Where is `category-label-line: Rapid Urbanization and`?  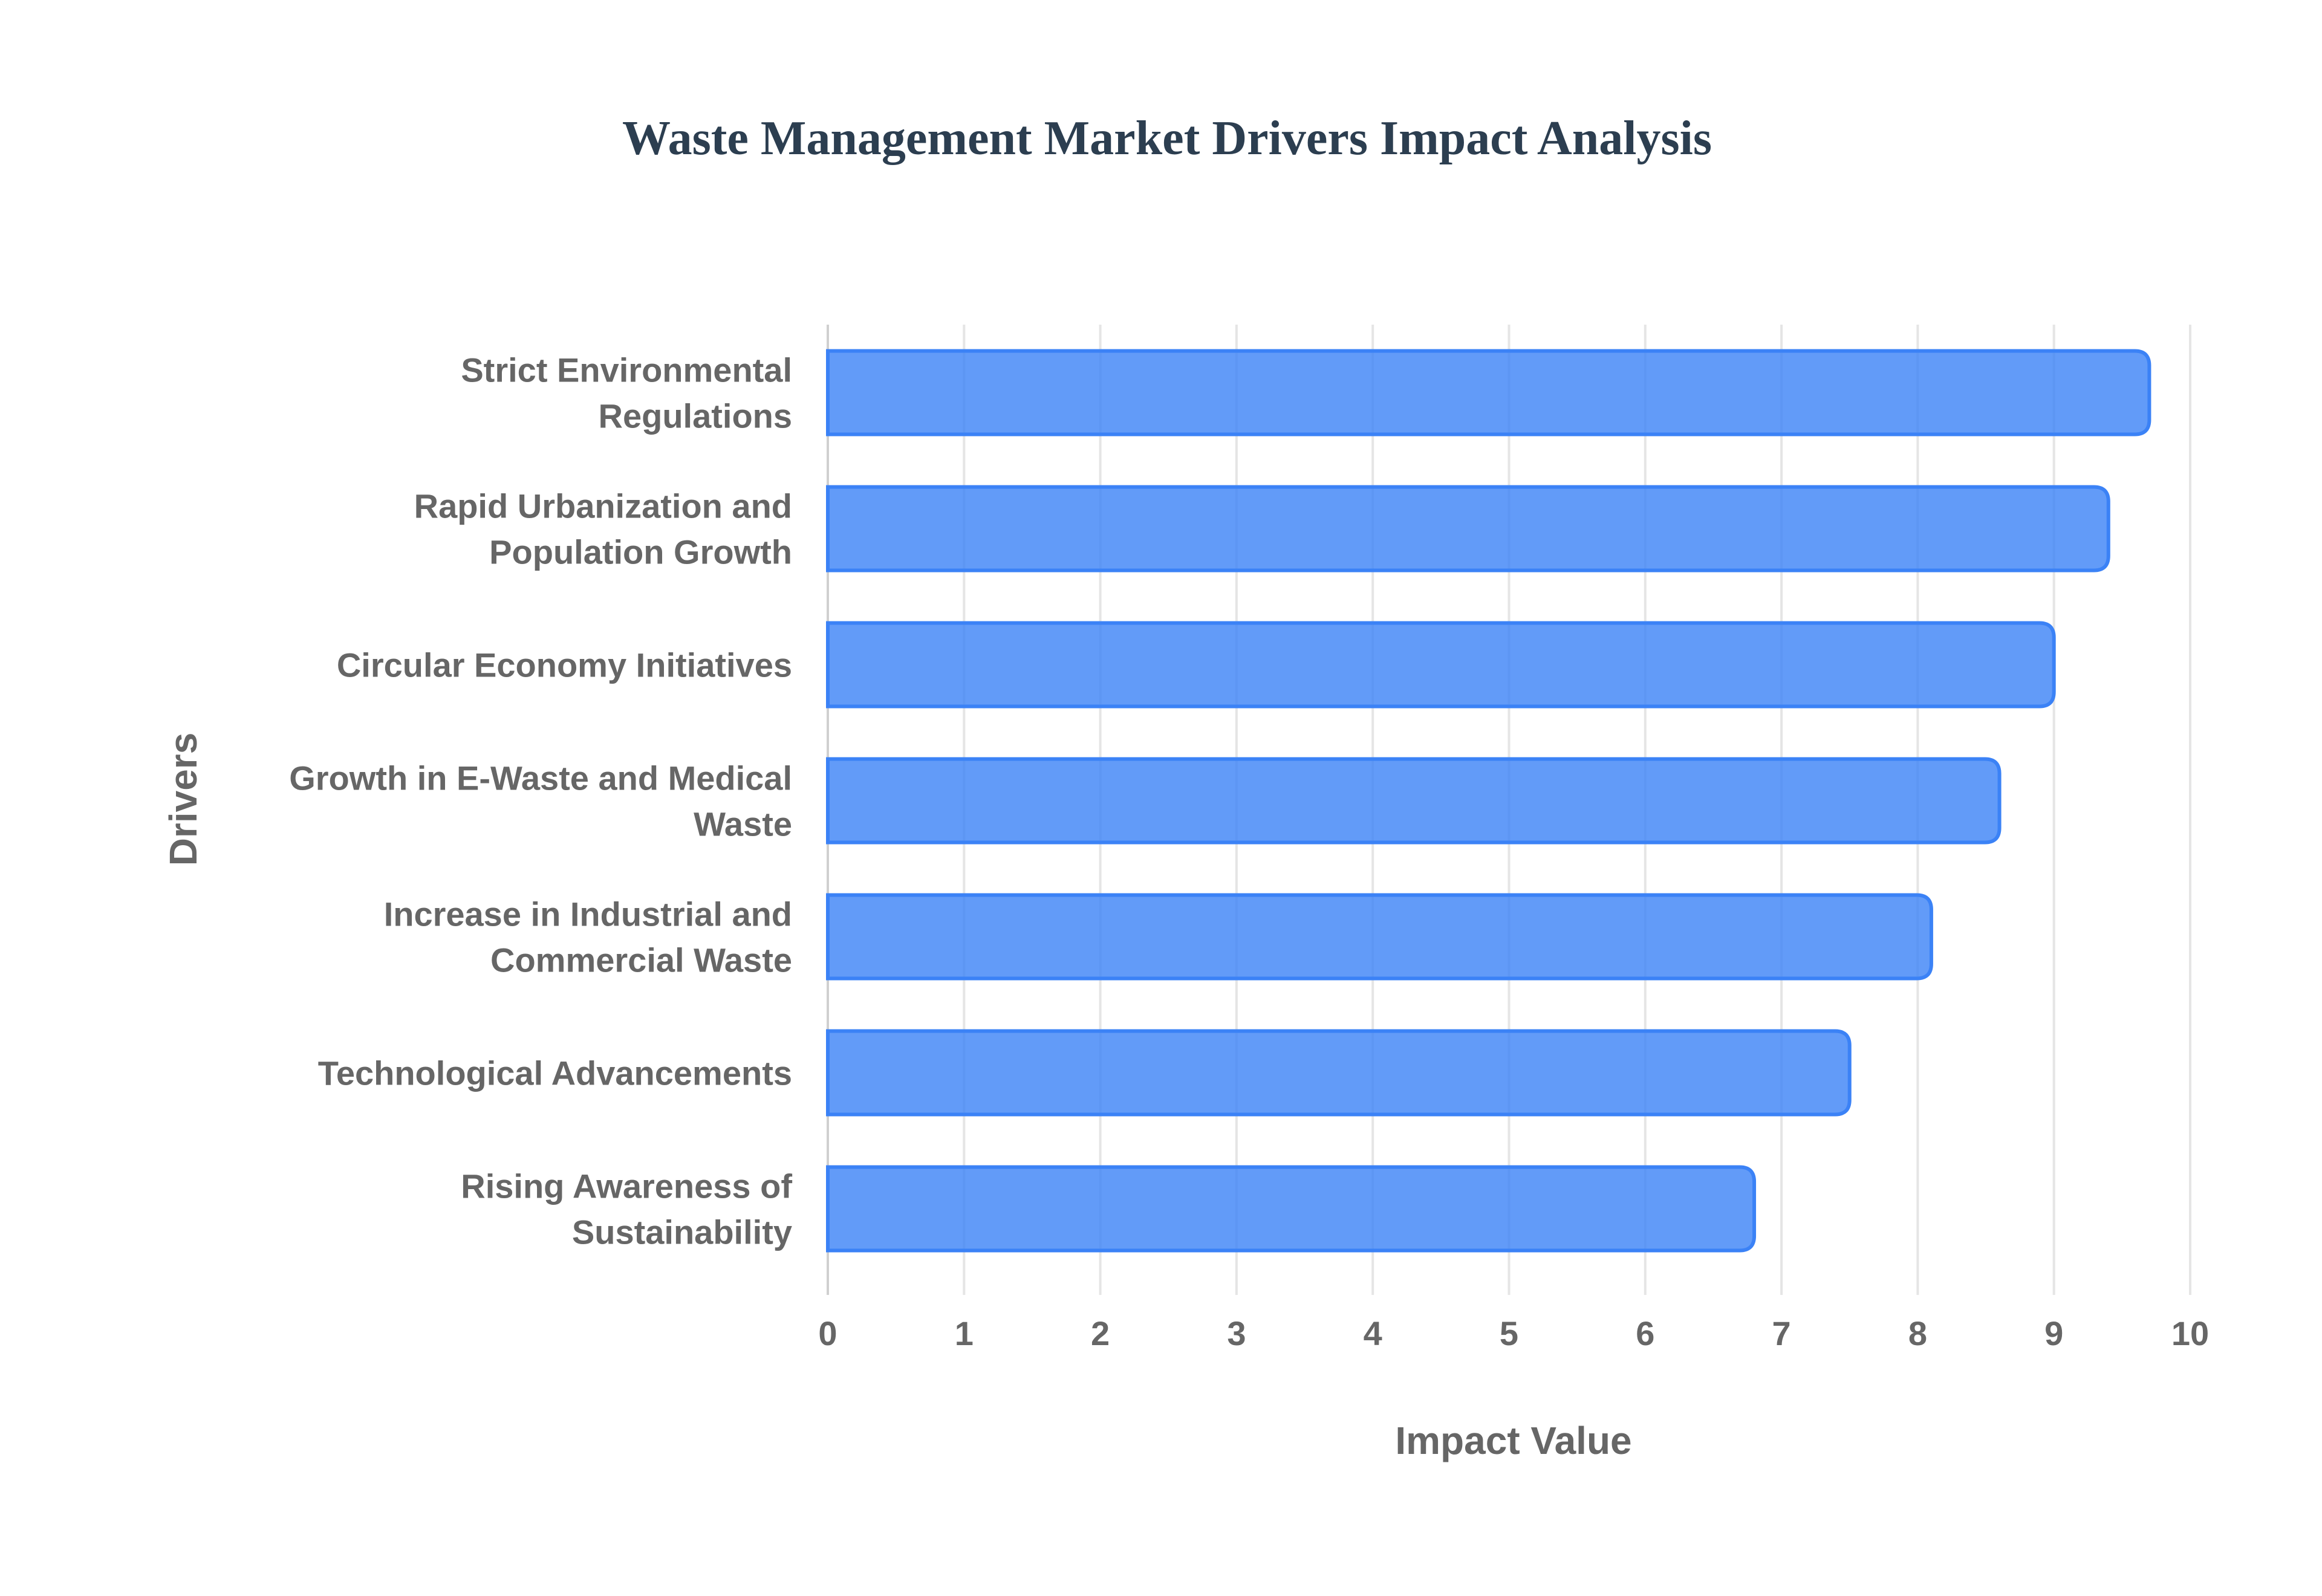 category-label-line: Rapid Urbanization and is located at coordinates (603, 506).